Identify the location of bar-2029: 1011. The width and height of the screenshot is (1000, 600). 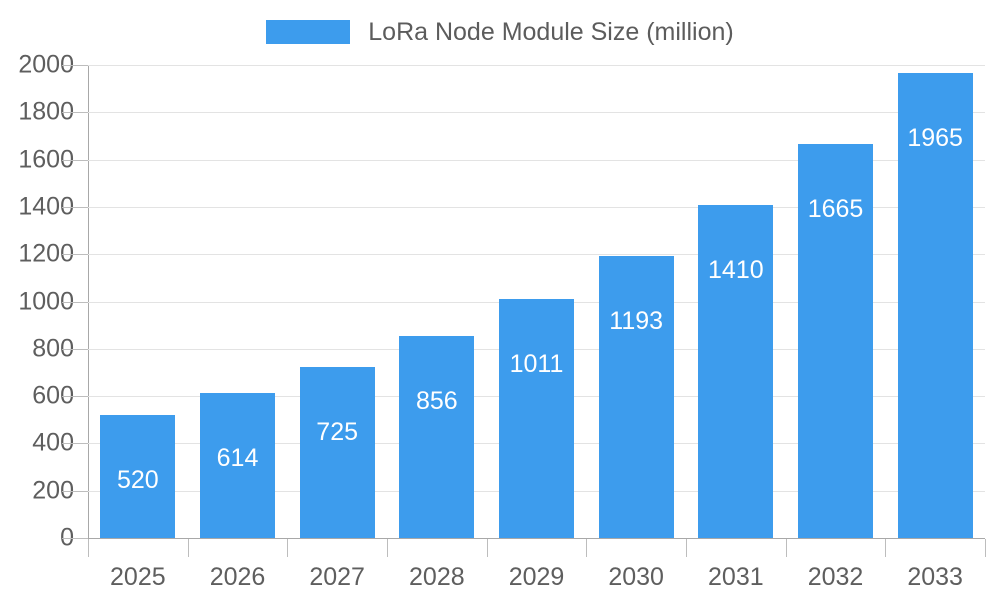
(536, 418).